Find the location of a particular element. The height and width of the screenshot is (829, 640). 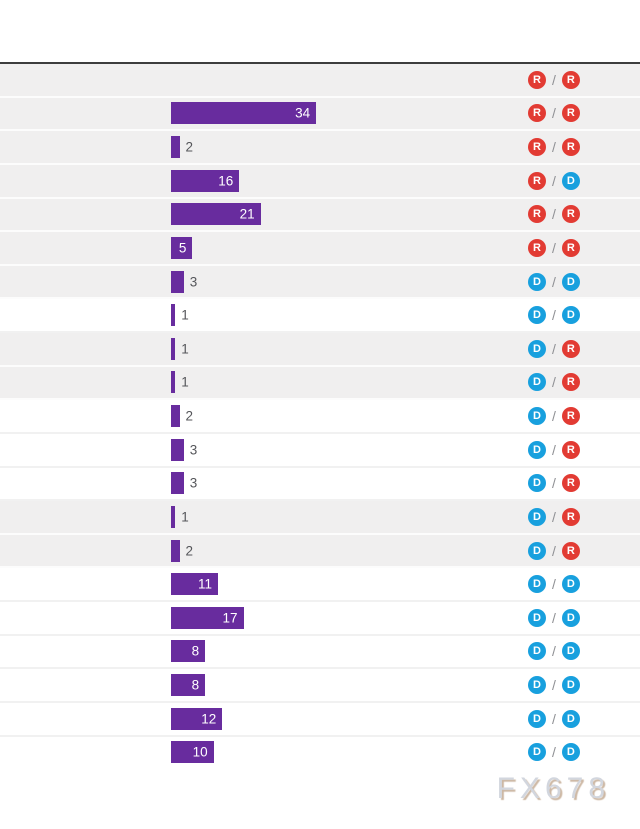

value-label: 3 is located at coordinates (193, 282).